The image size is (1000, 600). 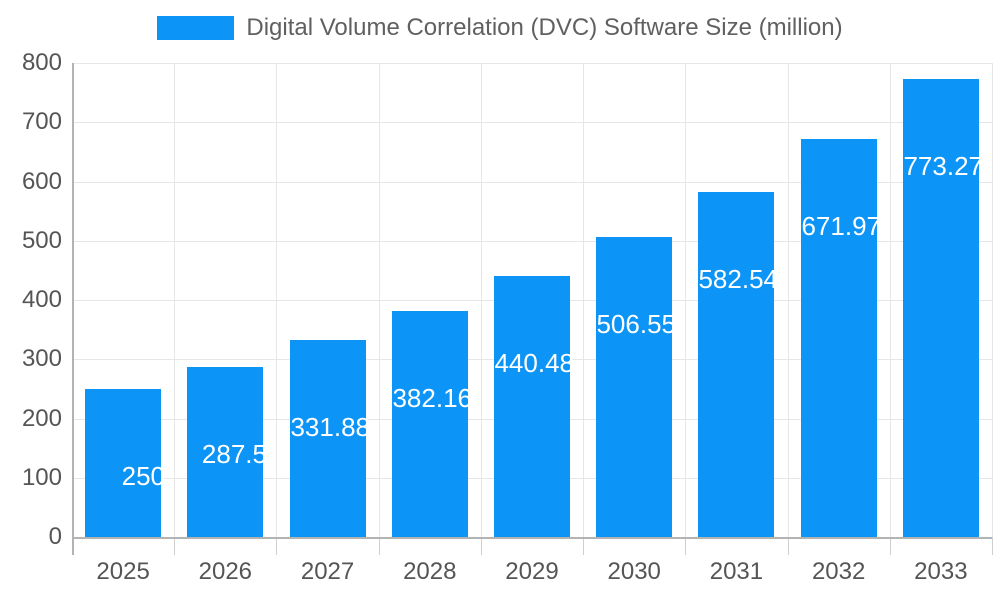 What do you see at coordinates (941, 571) in the screenshot?
I see `x-axis-tick-label: 2033` at bounding box center [941, 571].